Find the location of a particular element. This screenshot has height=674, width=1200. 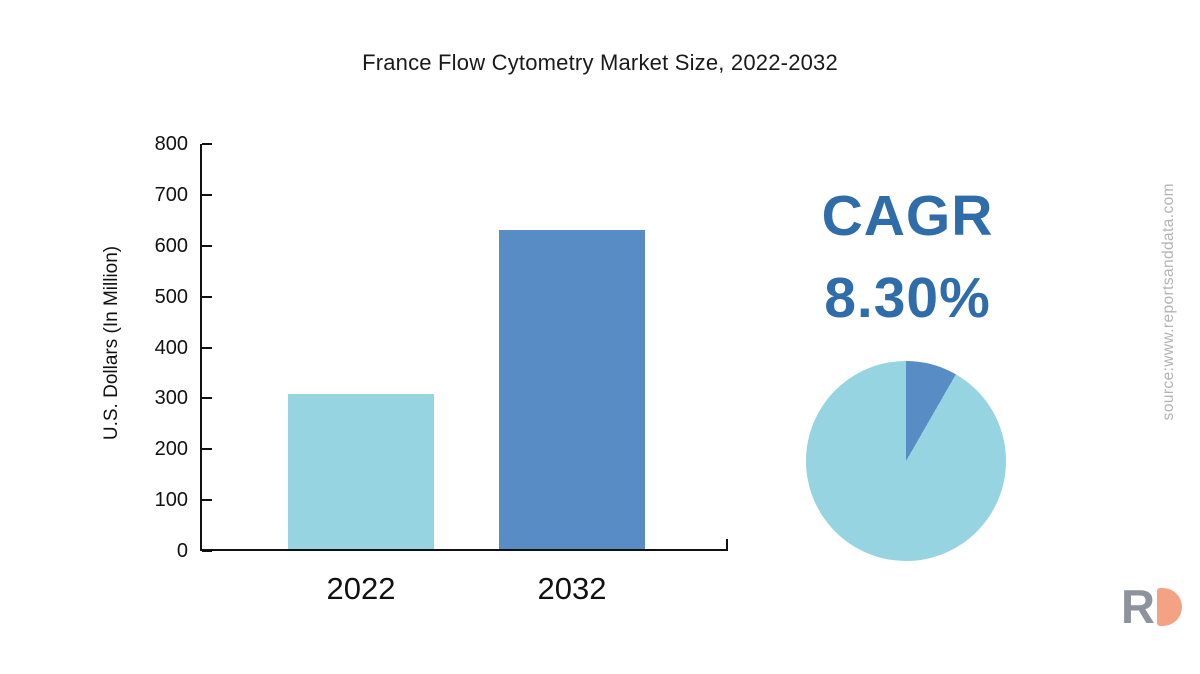

y-tick-label: 0 is located at coordinates (182, 551).